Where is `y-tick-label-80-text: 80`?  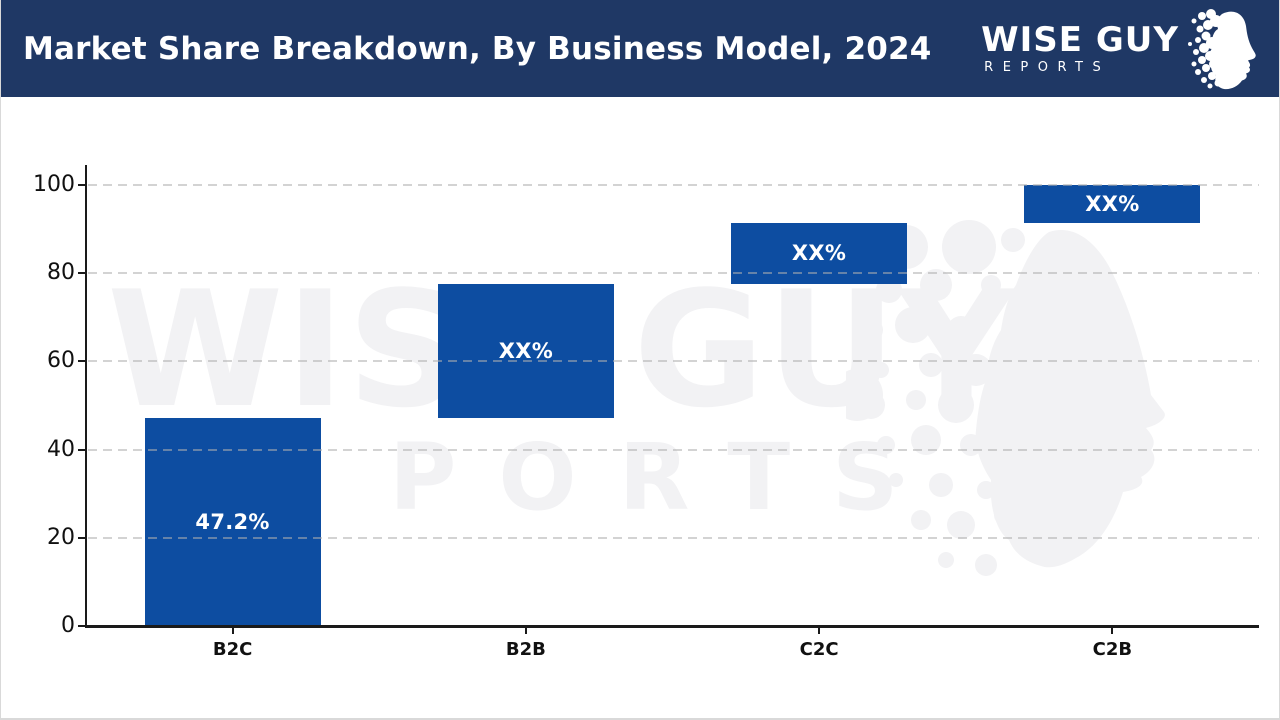 y-tick-label-80-text: 80 is located at coordinates (61, 273).